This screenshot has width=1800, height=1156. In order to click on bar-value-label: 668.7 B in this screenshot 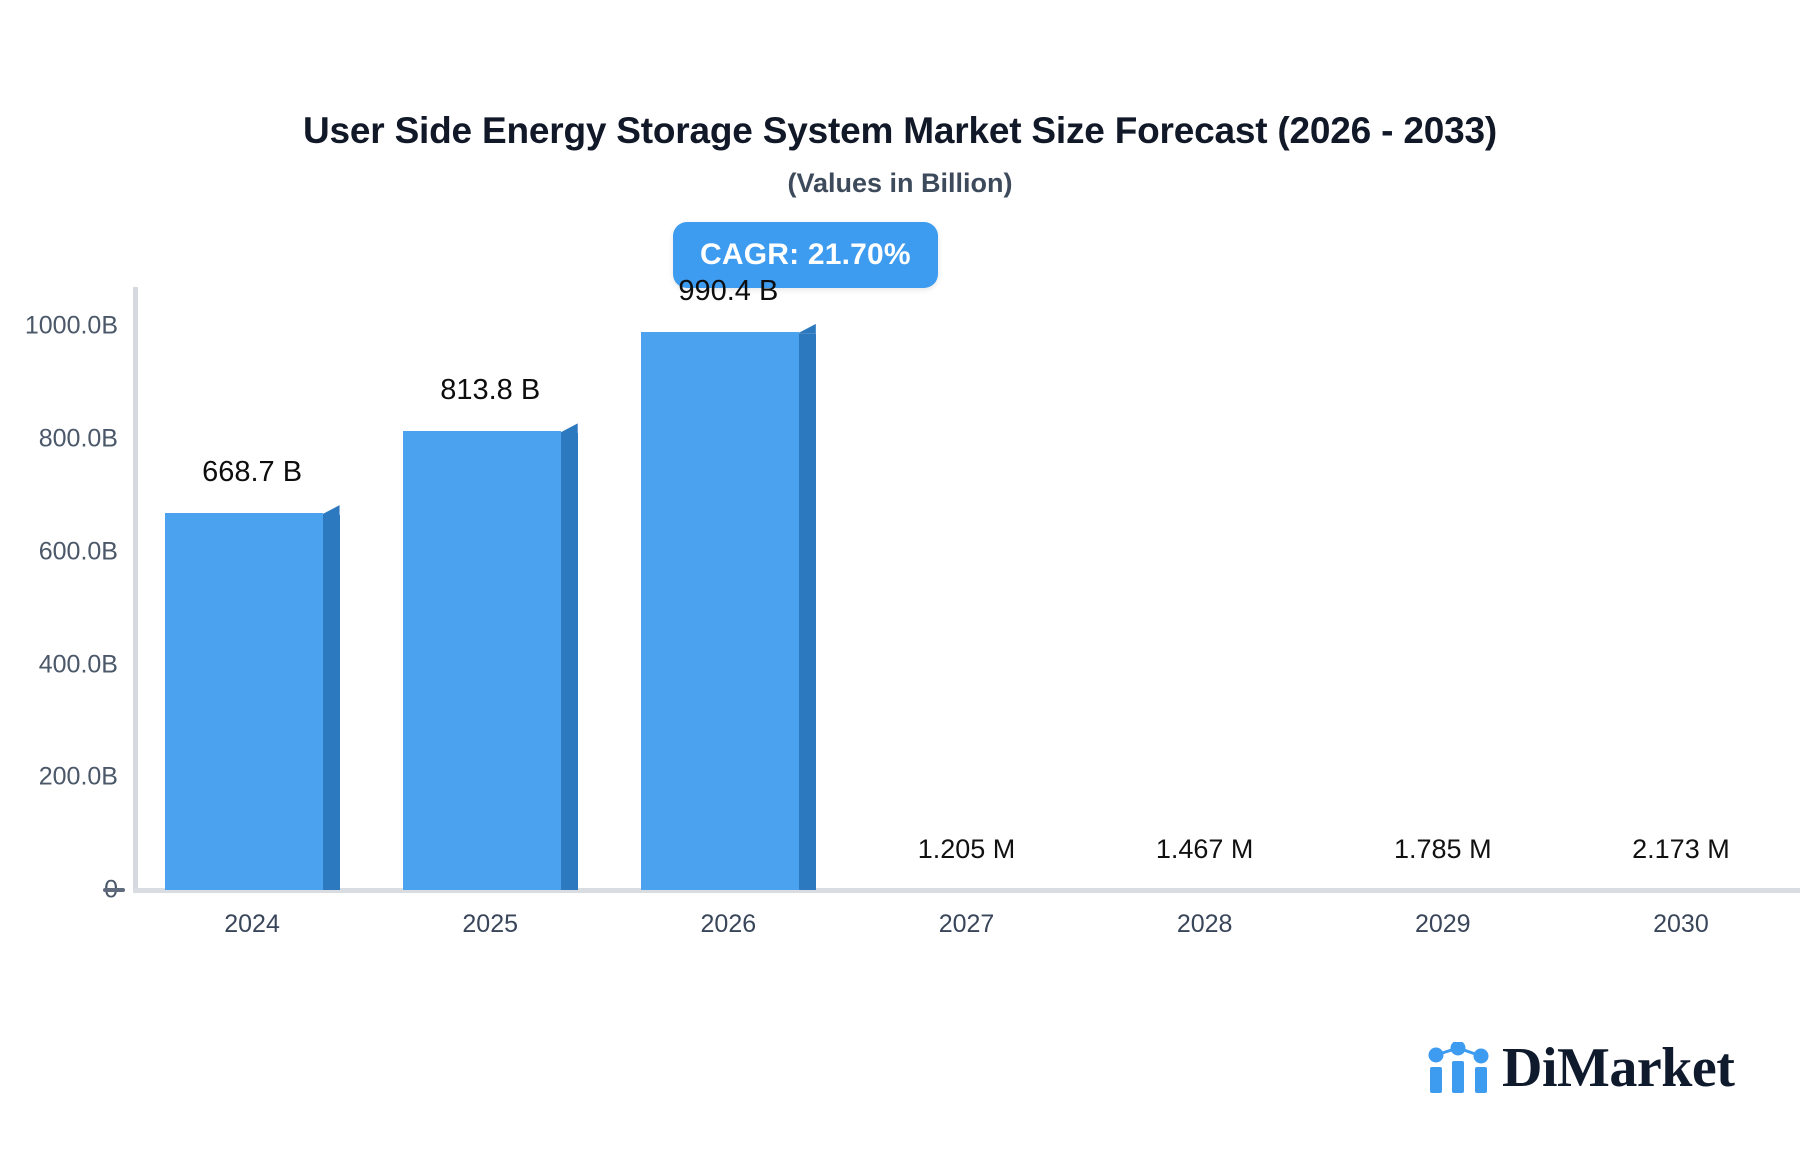, I will do `click(252, 472)`.